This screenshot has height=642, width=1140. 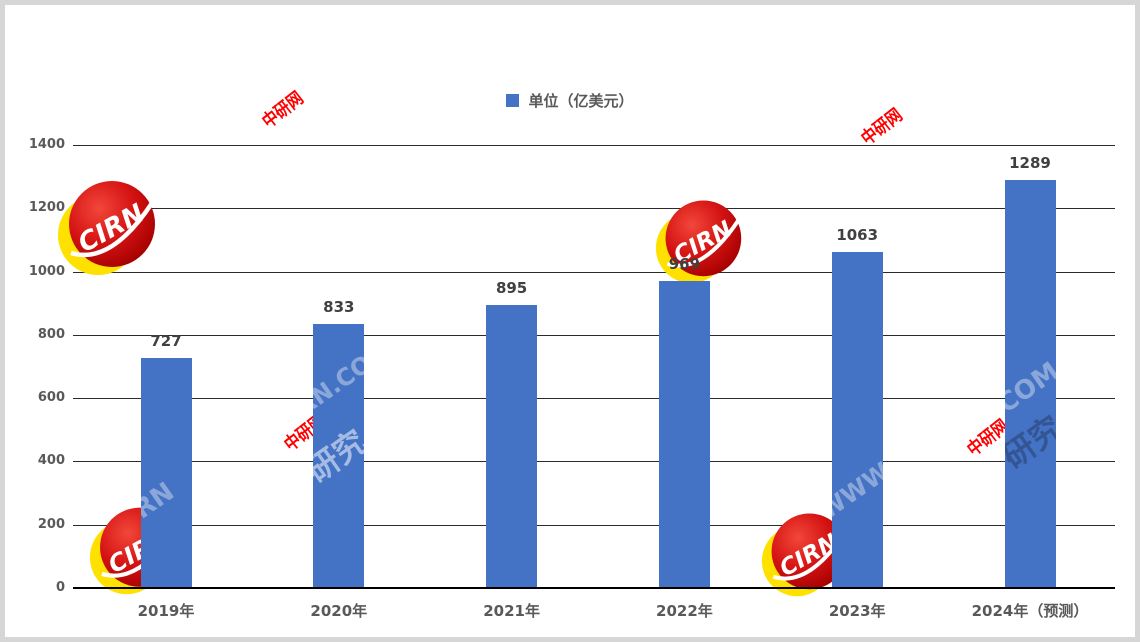 What do you see at coordinates (60, 587) in the screenshot?
I see `y-axis-tick-0: 0` at bounding box center [60, 587].